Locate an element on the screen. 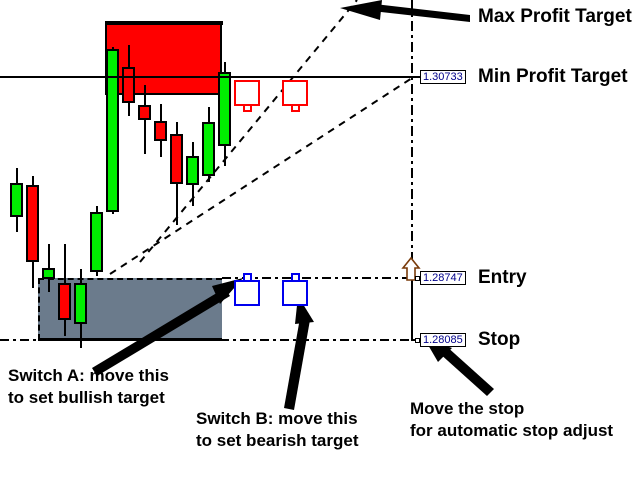 This screenshot has width=640, height=480. entry-stop-connector is located at coordinates (412, 309).